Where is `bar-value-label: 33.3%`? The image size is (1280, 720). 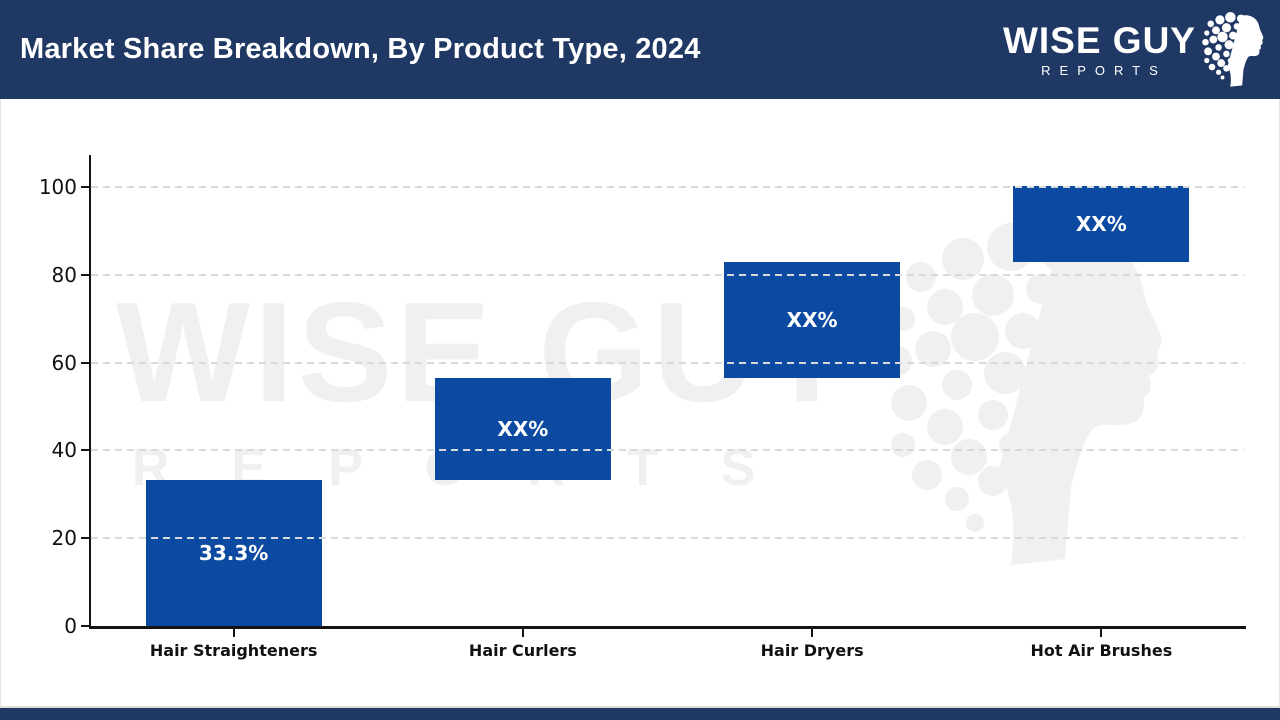 bar-value-label: 33.3% is located at coordinates (233, 552).